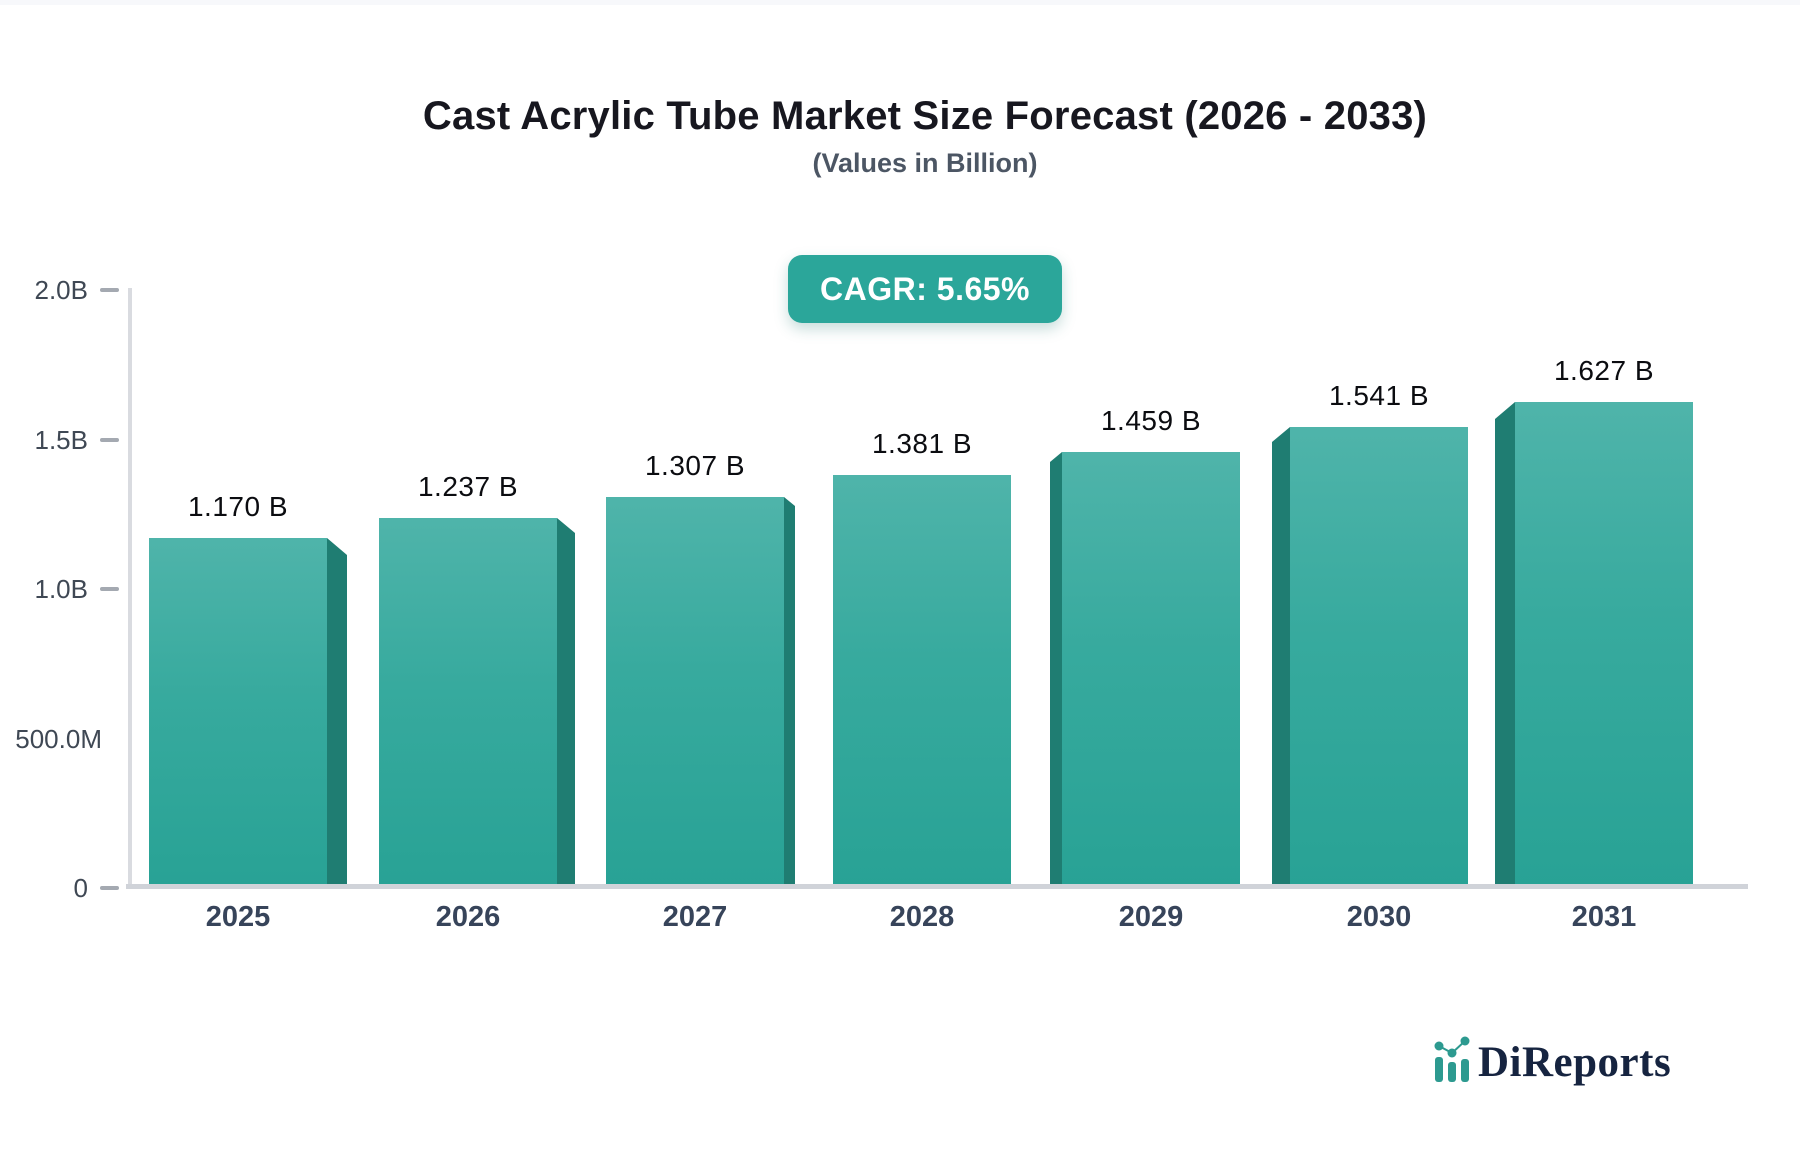 The height and width of the screenshot is (1156, 1800). What do you see at coordinates (695, 917) in the screenshot?
I see `x-axis-category-label: 2027` at bounding box center [695, 917].